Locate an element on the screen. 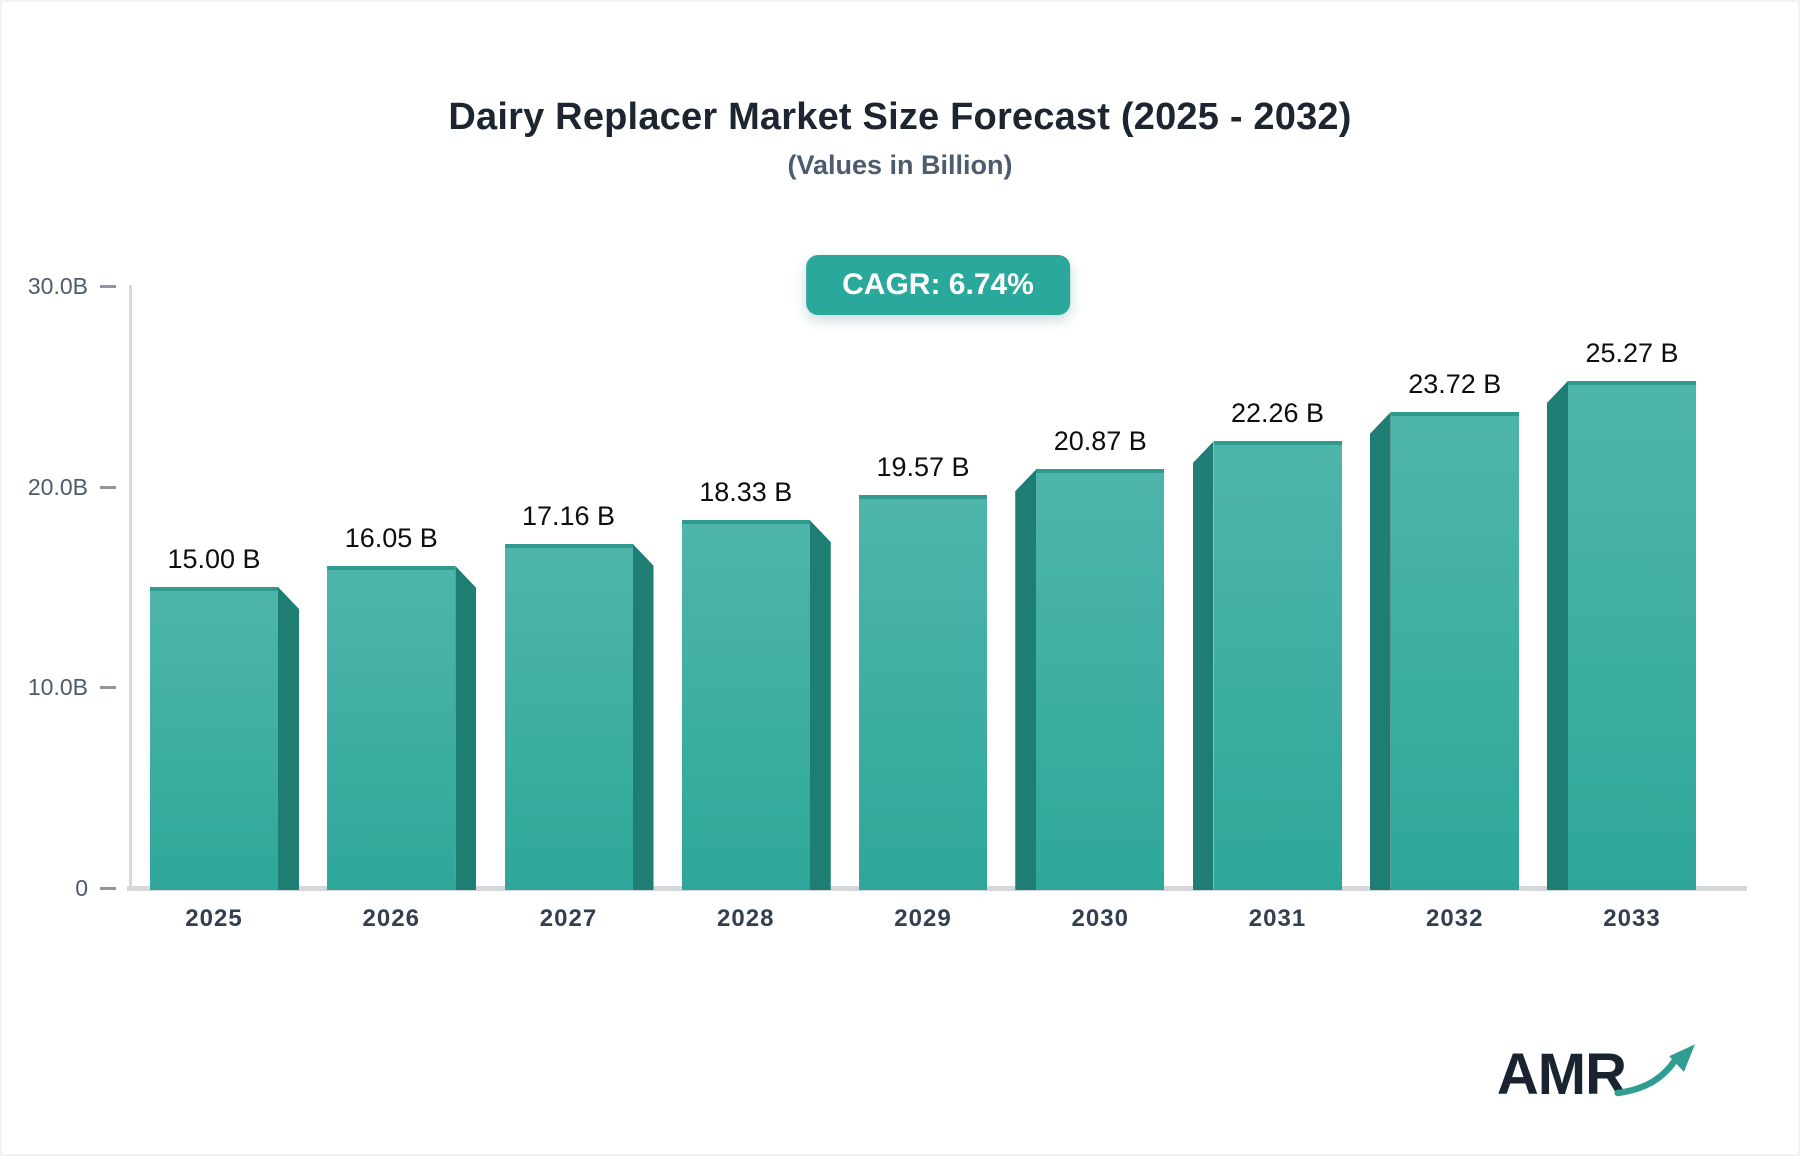 Image resolution: width=1800 pixels, height=1156 pixels. y-tick-label: 30.0B is located at coordinates (57, 286).